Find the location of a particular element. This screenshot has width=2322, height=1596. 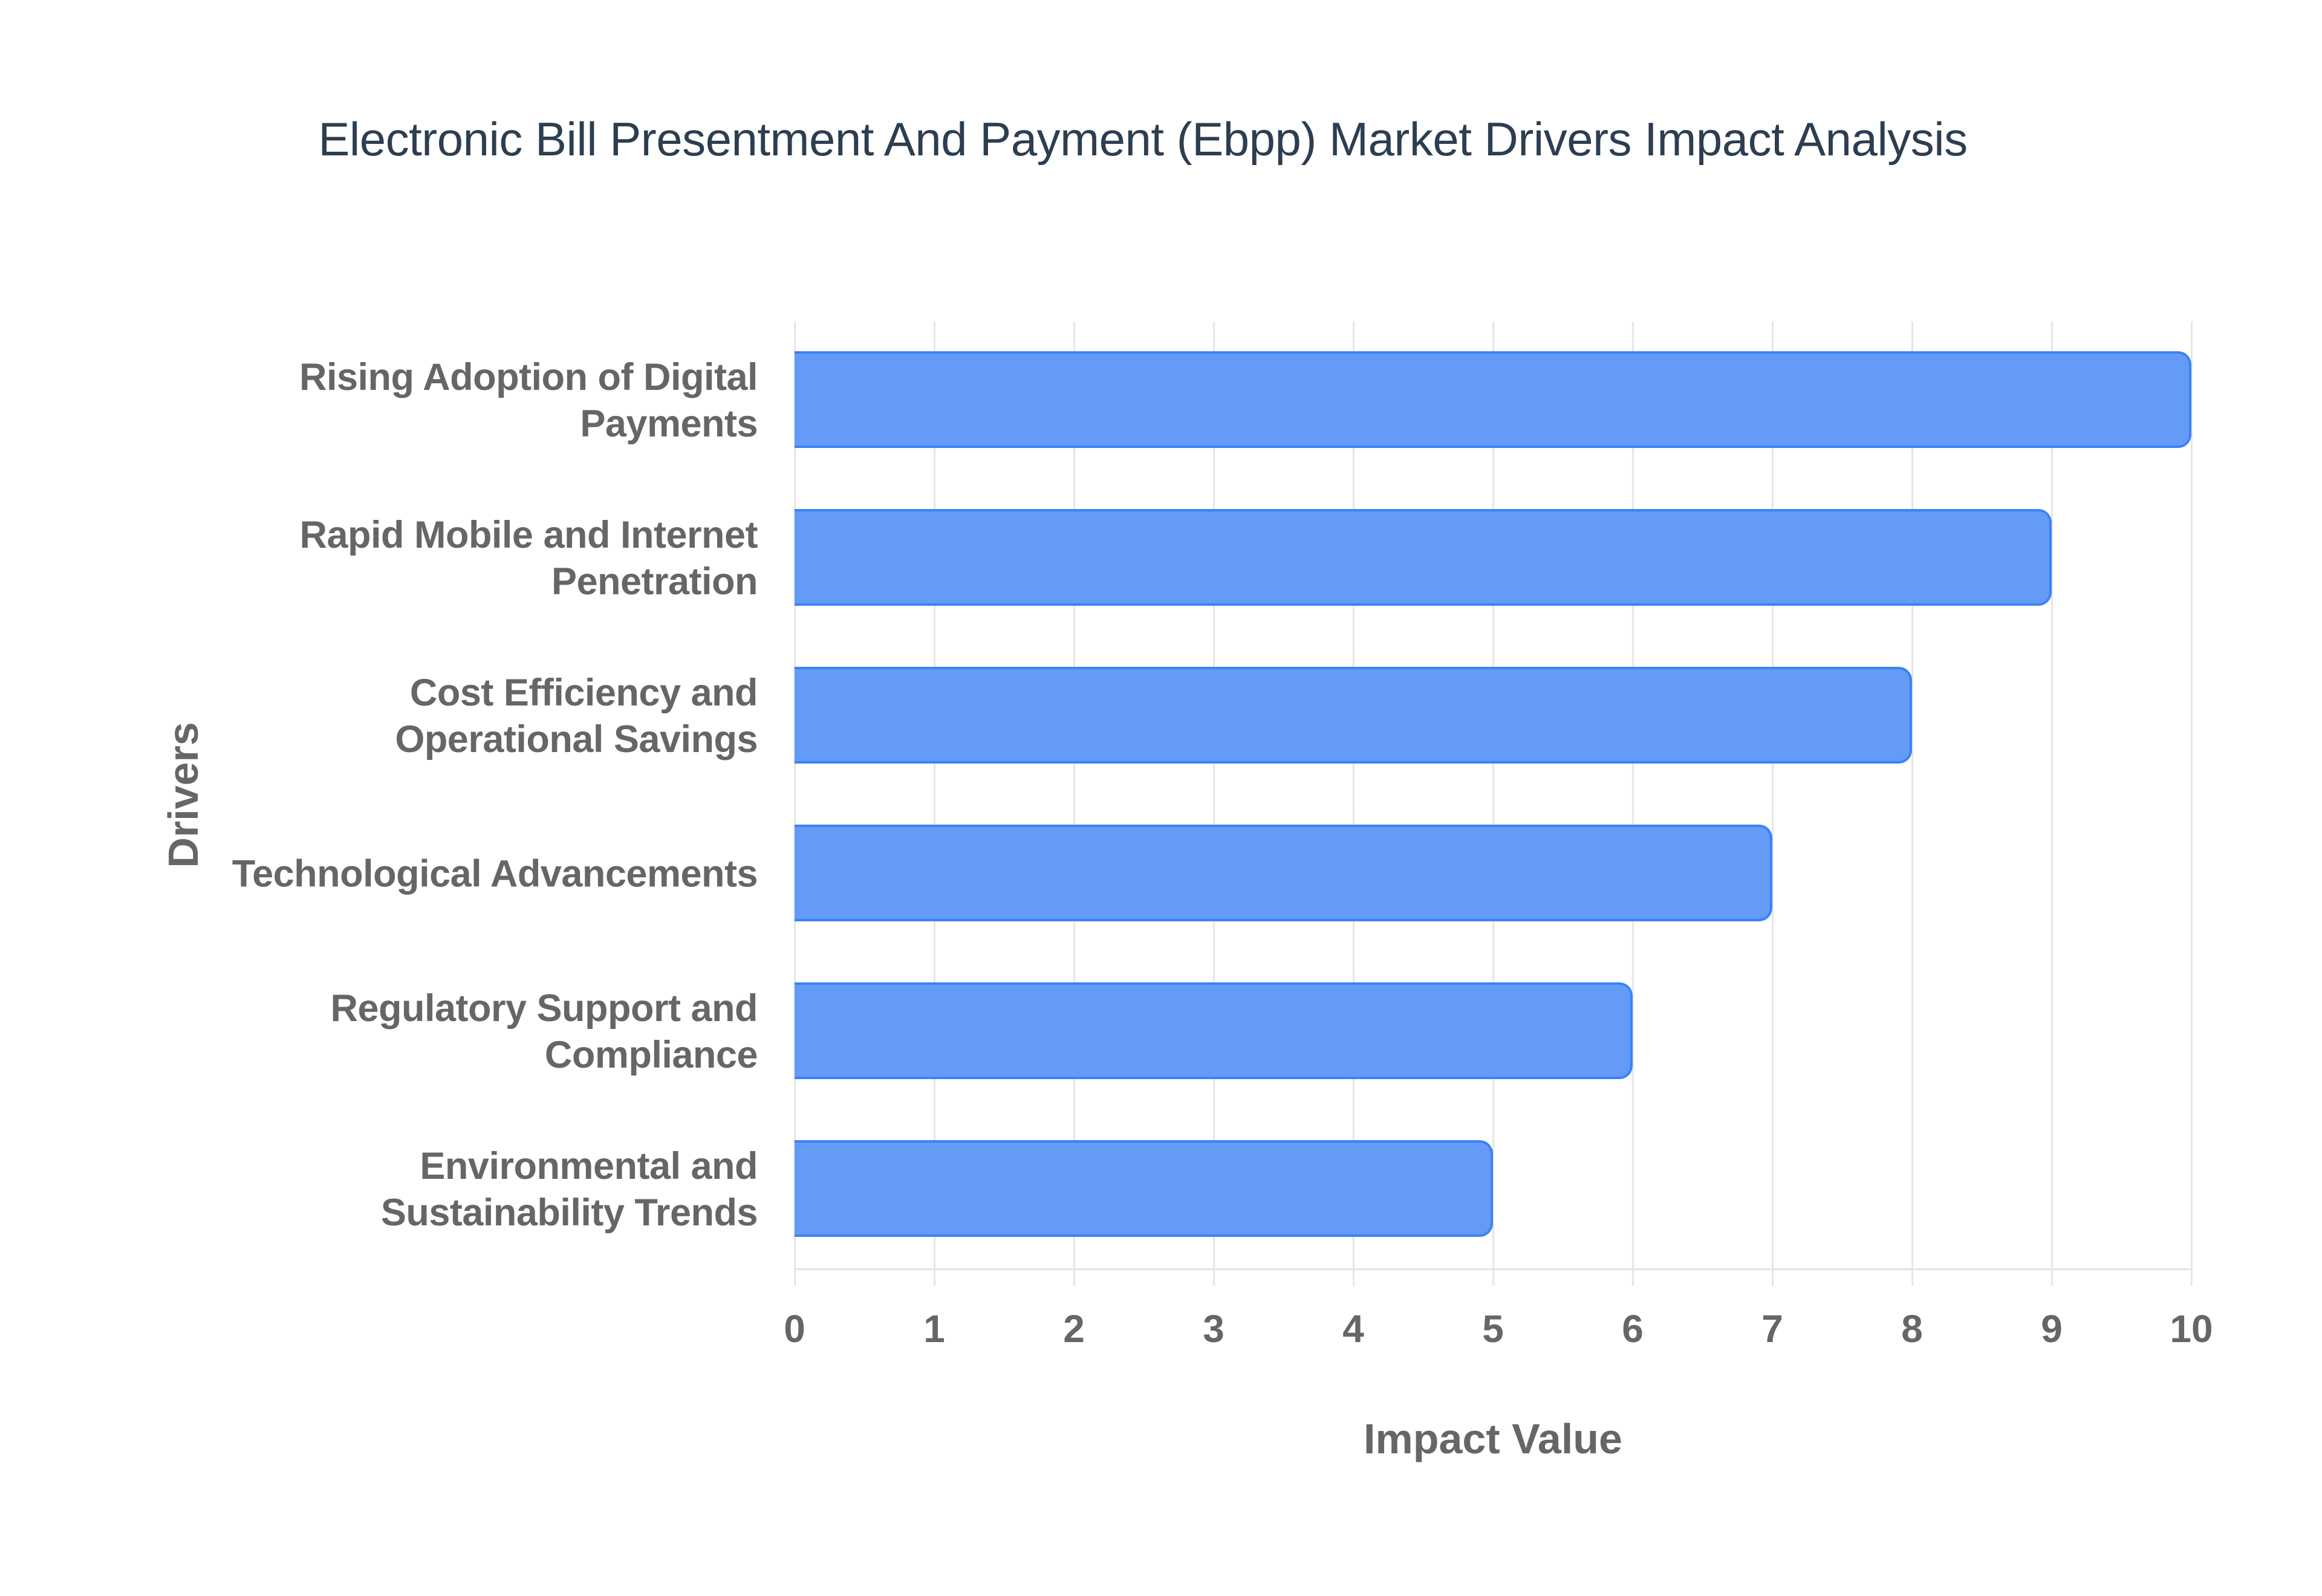

y-category-label-line: Regulatory Support and is located at coordinates (544, 1008).